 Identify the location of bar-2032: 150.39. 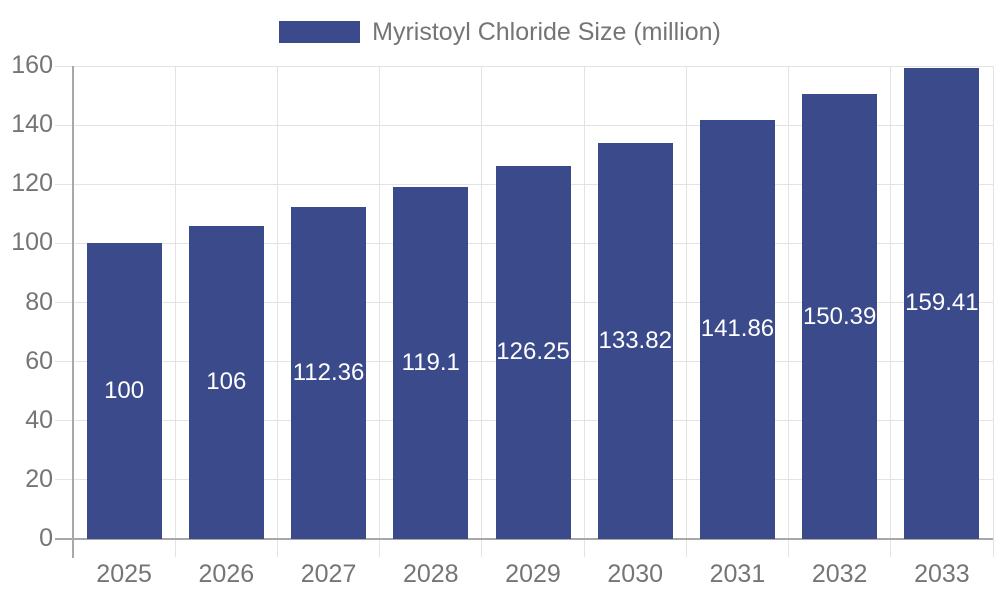
(840, 316).